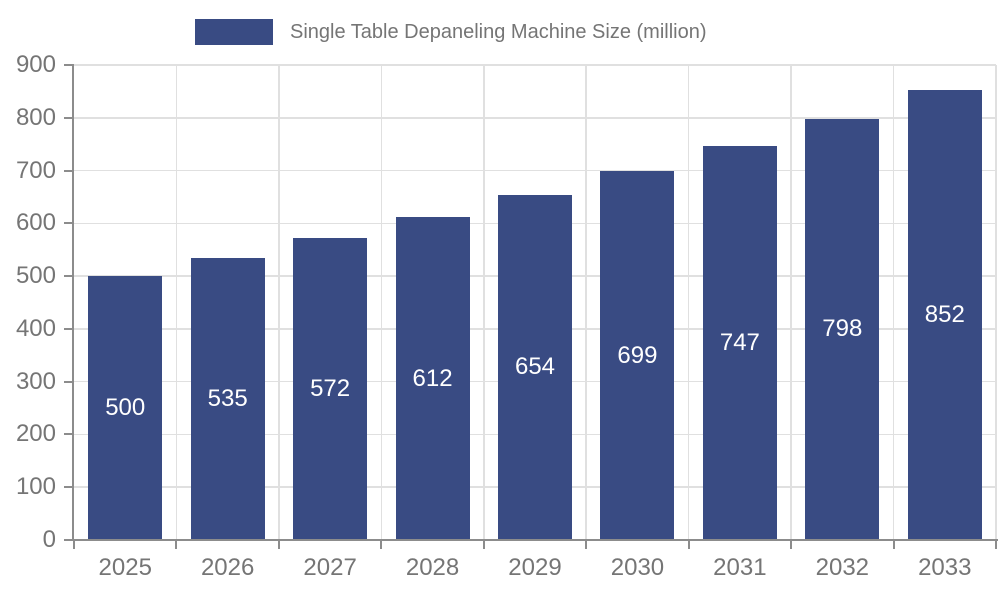 The height and width of the screenshot is (600, 1000). Describe the element at coordinates (227, 567) in the screenshot. I see `x-tick-label: 2026` at that location.